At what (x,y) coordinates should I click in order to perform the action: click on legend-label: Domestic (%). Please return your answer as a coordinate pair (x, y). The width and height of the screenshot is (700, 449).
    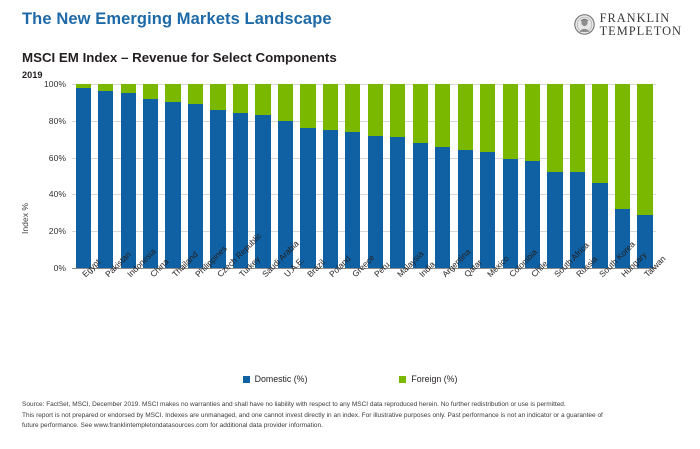
    Looking at the image, I should click on (281, 379).